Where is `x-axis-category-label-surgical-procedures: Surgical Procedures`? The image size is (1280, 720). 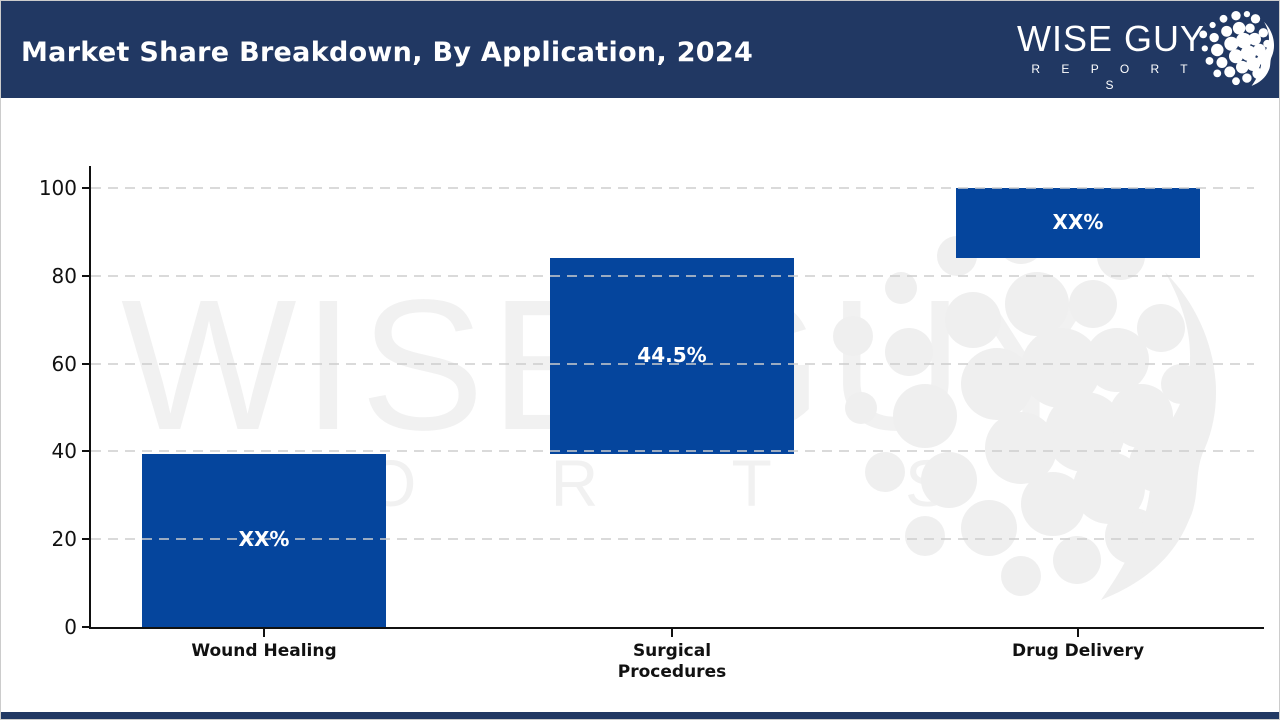 x-axis-category-label-surgical-procedures: Surgical Procedures is located at coordinates (672, 661).